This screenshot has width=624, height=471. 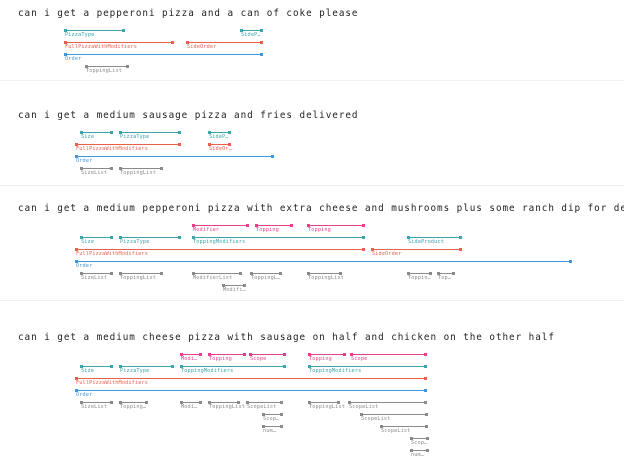 What do you see at coordinates (220, 228) in the screenshot?
I see `parse-span: Modifier` at bounding box center [220, 228].